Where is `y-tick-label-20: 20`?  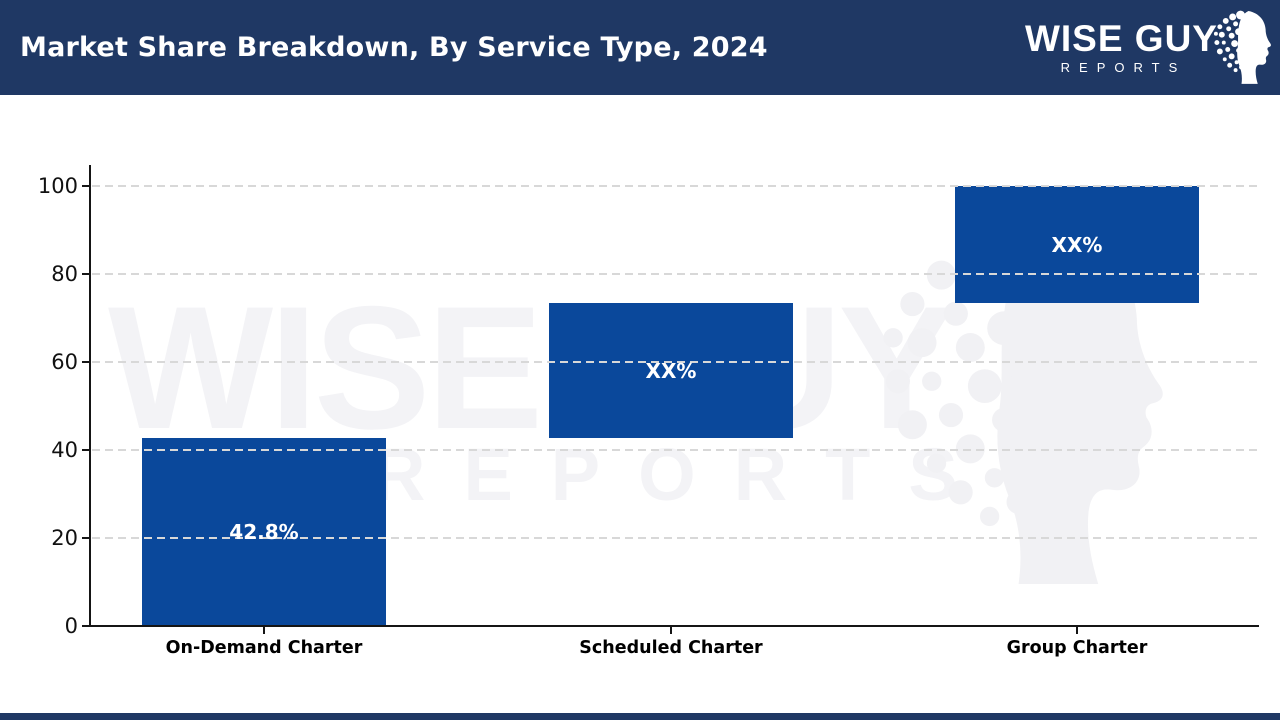 y-tick-label-20: 20 is located at coordinates (64, 538).